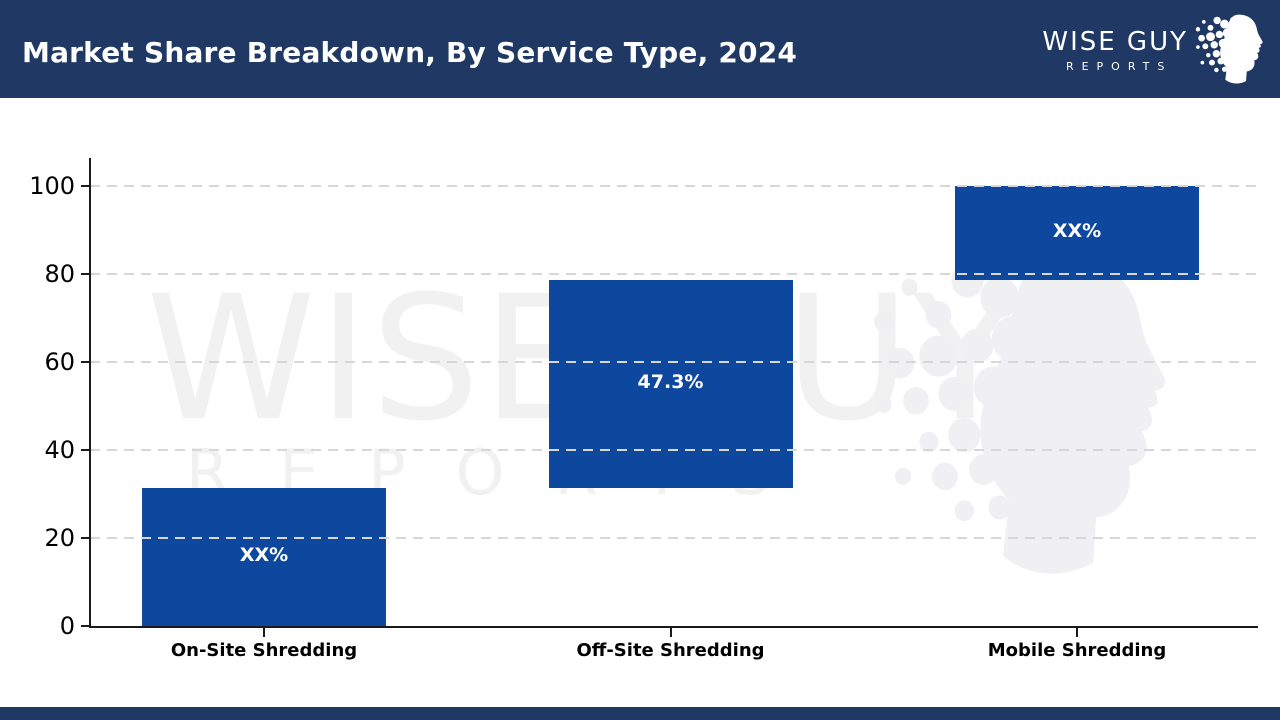 The height and width of the screenshot is (720, 1280). Describe the element at coordinates (52, 186) in the screenshot. I see `y-tick-label: 100` at that location.